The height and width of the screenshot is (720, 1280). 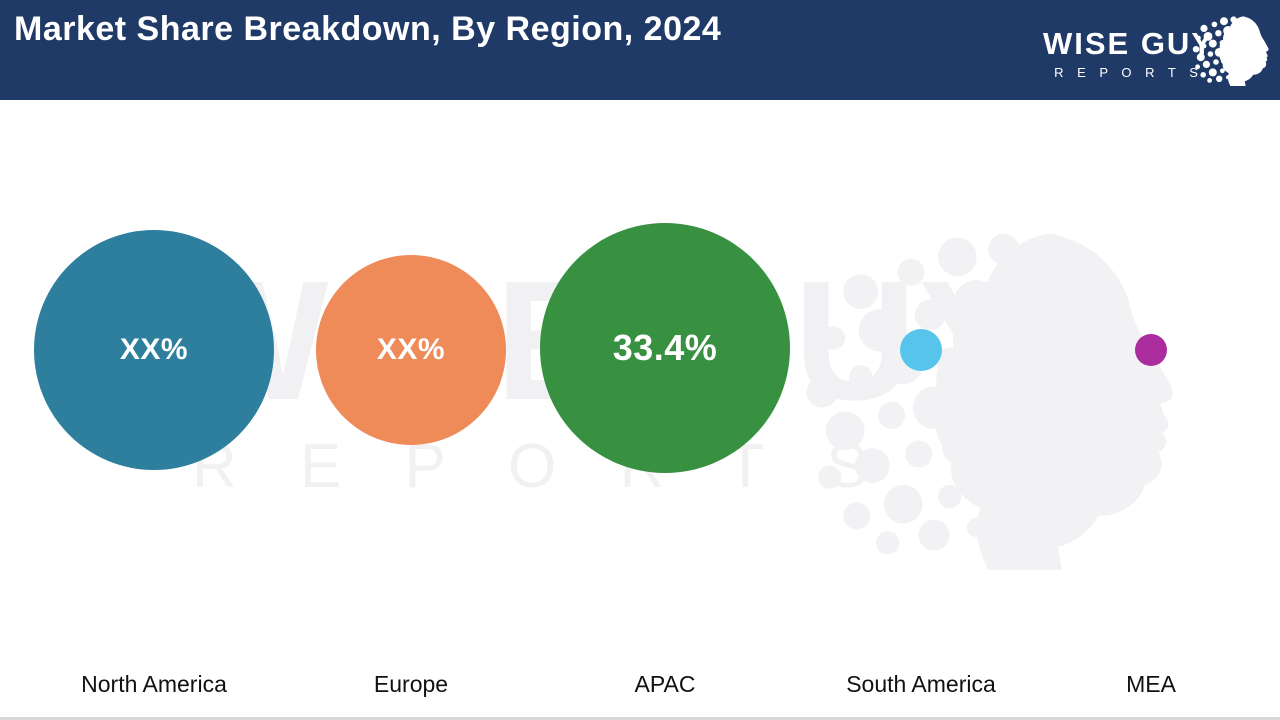 I want to click on watermark-reports: R E P O R T S, so click(x=541, y=466).